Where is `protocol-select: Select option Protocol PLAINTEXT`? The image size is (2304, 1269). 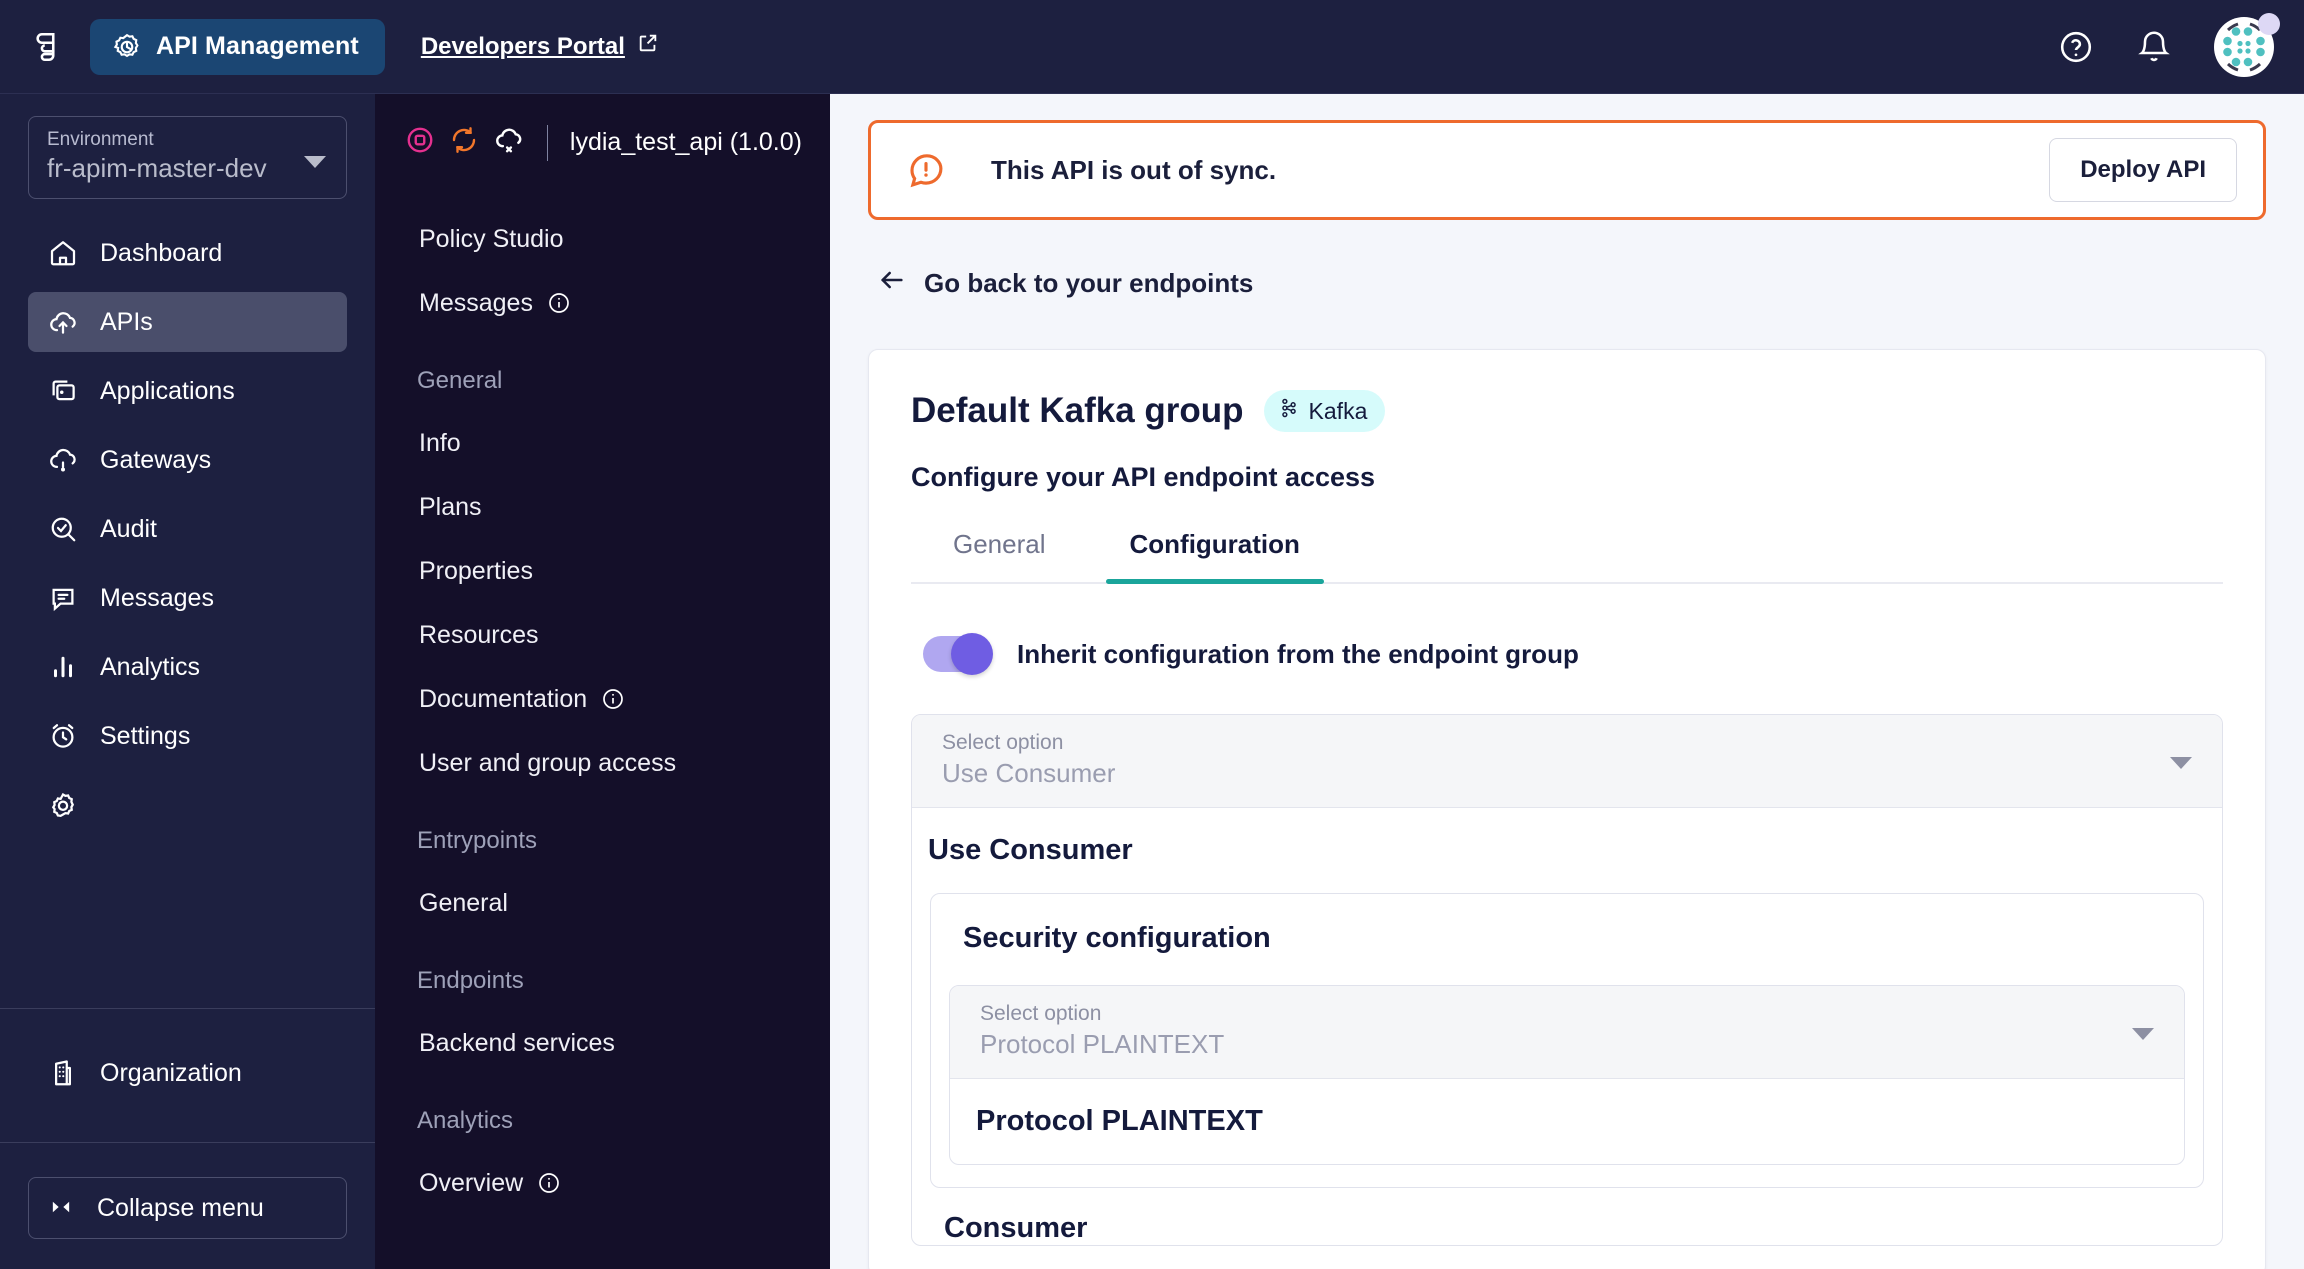
protocol-select: Select option Protocol PLAINTEXT is located at coordinates (1567, 1032).